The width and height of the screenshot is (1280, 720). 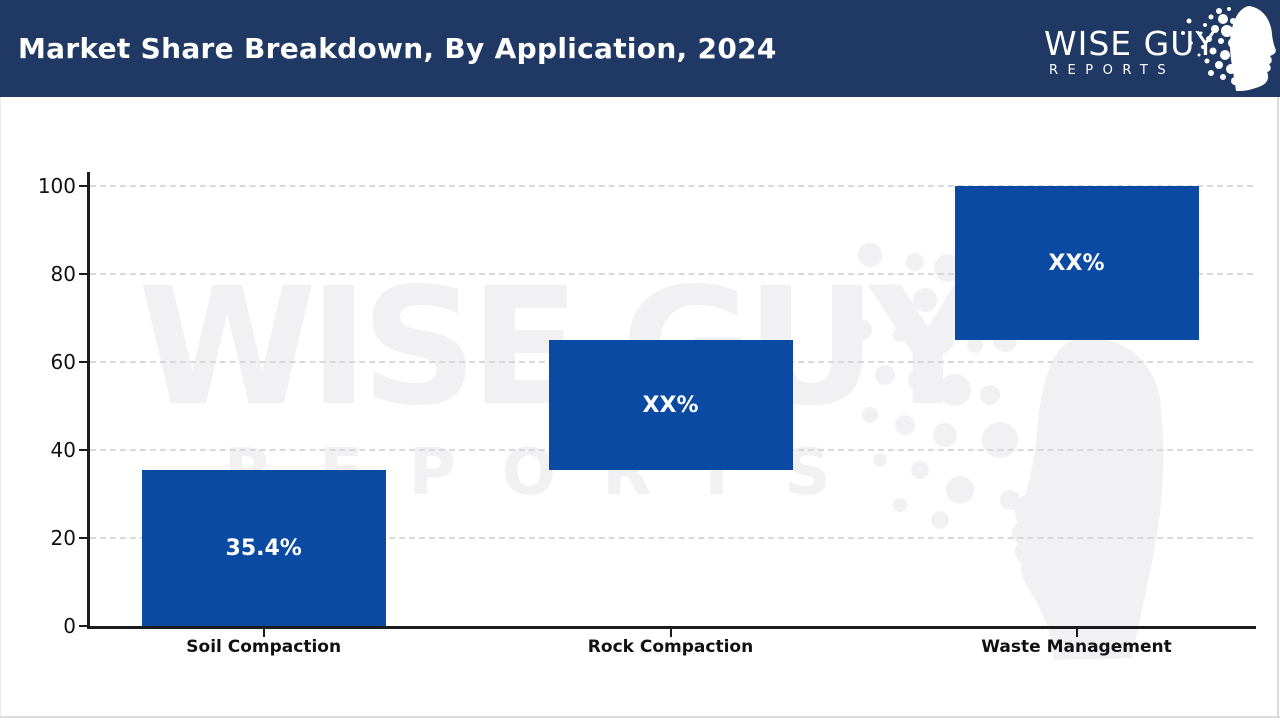 What do you see at coordinates (1278, 407) in the screenshot?
I see `figure-right-border` at bounding box center [1278, 407].